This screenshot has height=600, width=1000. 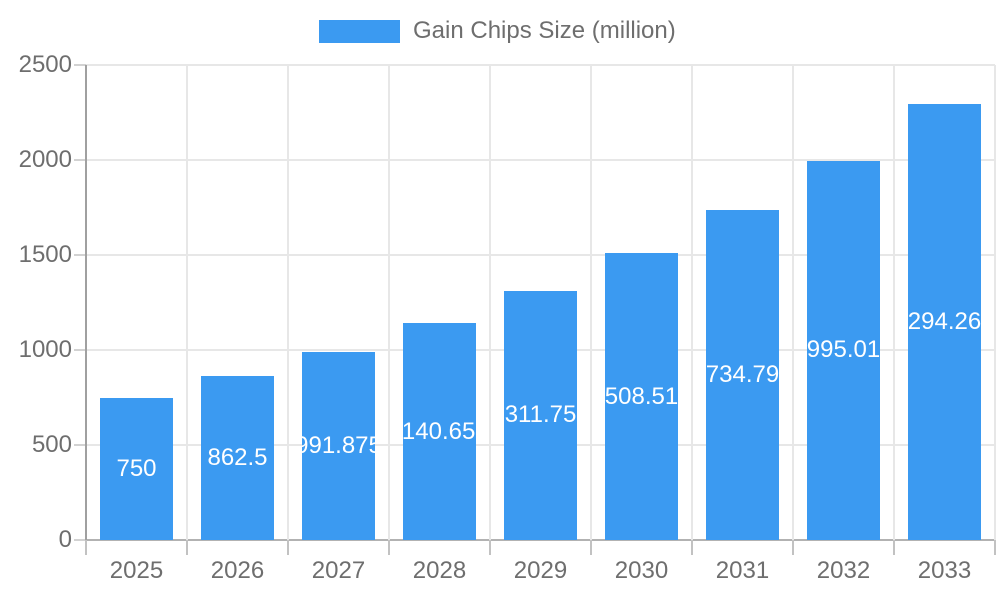 I want to click on bar-2027: 991.875, so click(x=338, y=445).